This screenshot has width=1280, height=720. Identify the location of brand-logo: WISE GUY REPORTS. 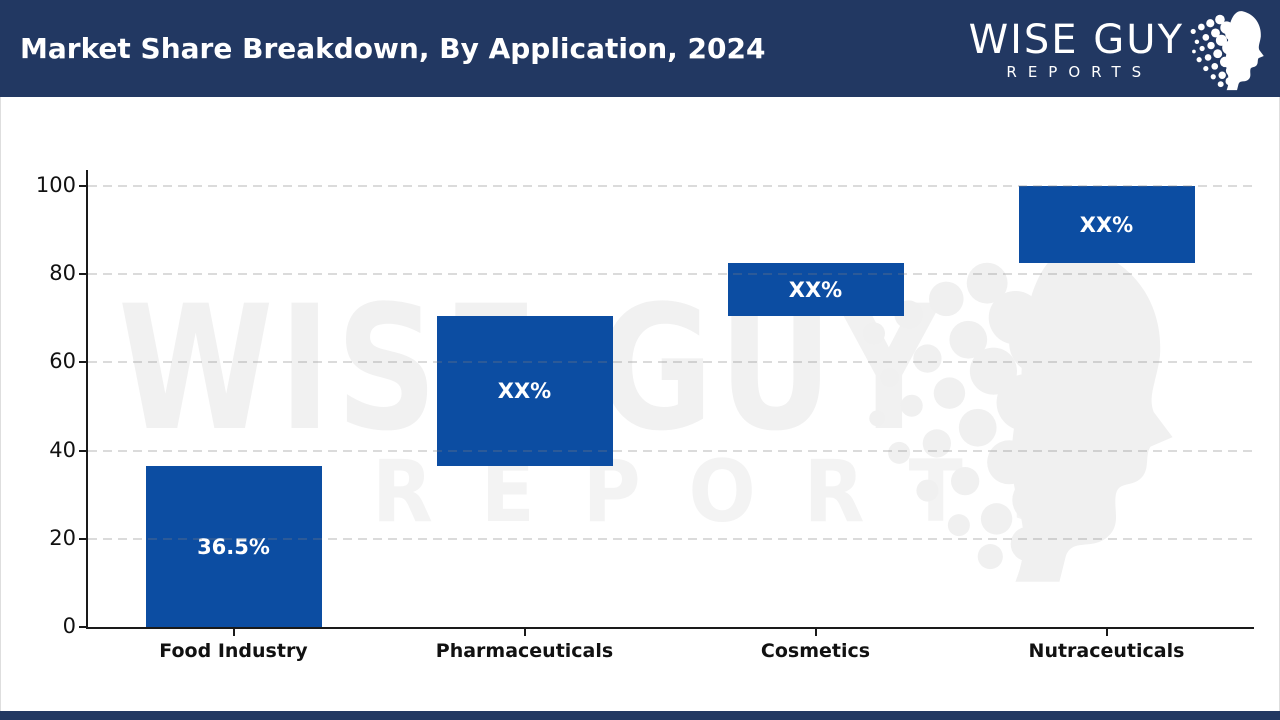
(1117, 50).